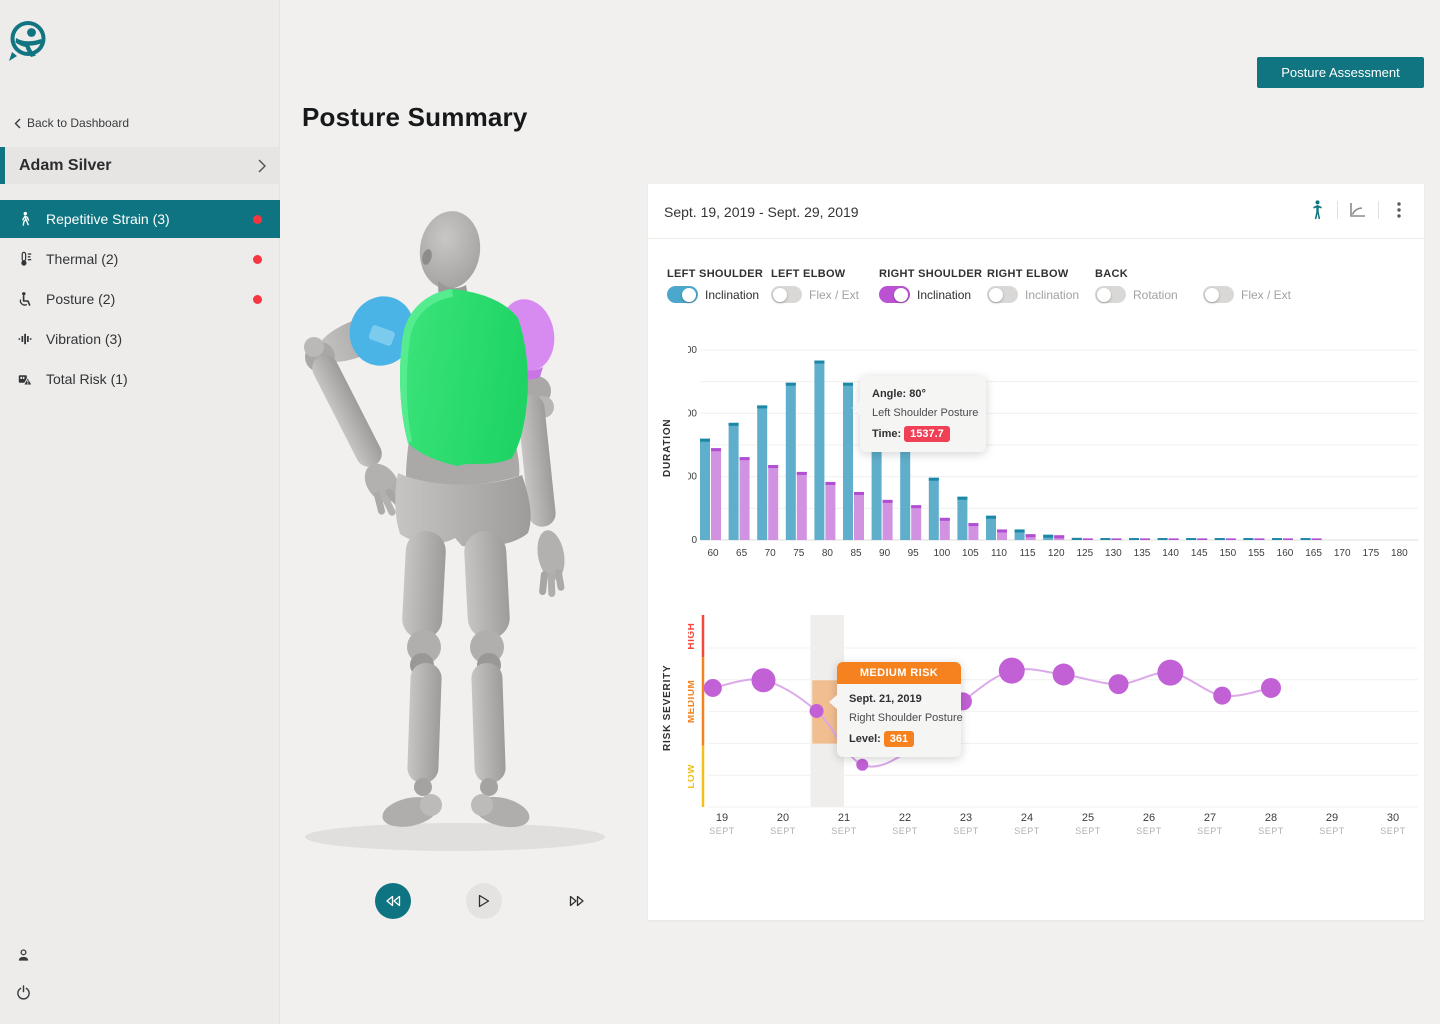 This screenshot has width=1440, height=1024. What do you see at coordinates (1342, 553) in the screenshot?
I see `svg-text: 170` at bounding box center [1342, 553].